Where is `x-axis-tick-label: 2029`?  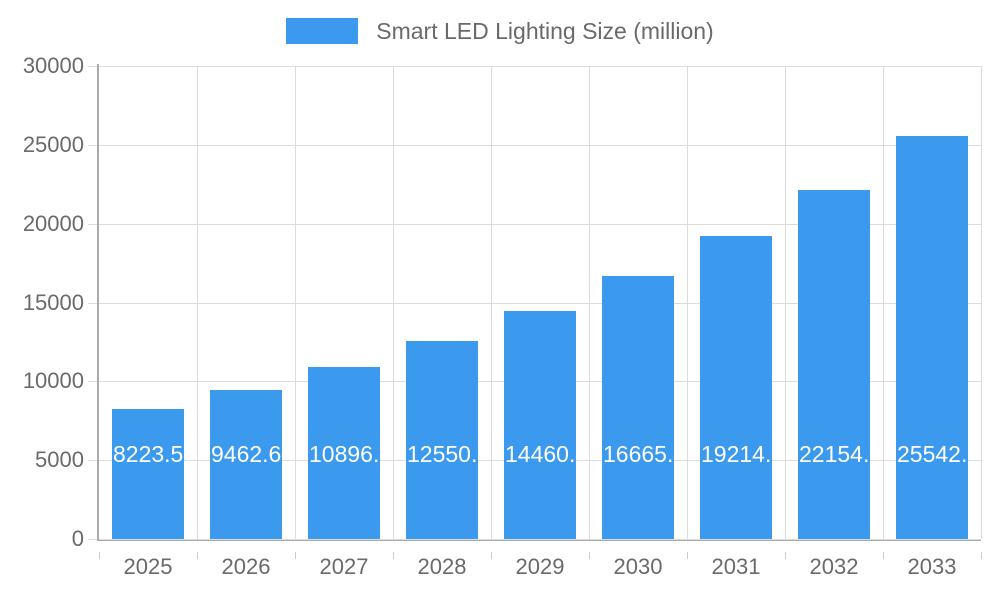
x-axis-tick-label: 2029 is located at coordinates (540, 566).